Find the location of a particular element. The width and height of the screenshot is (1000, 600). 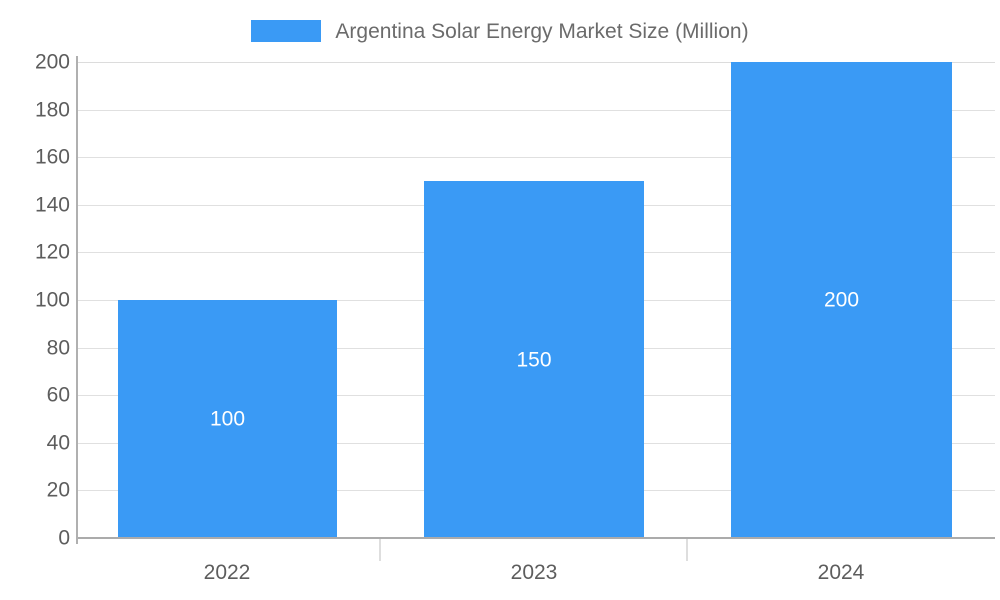

bar-value-label-2022: 100 is located at coordinates (227, 419).